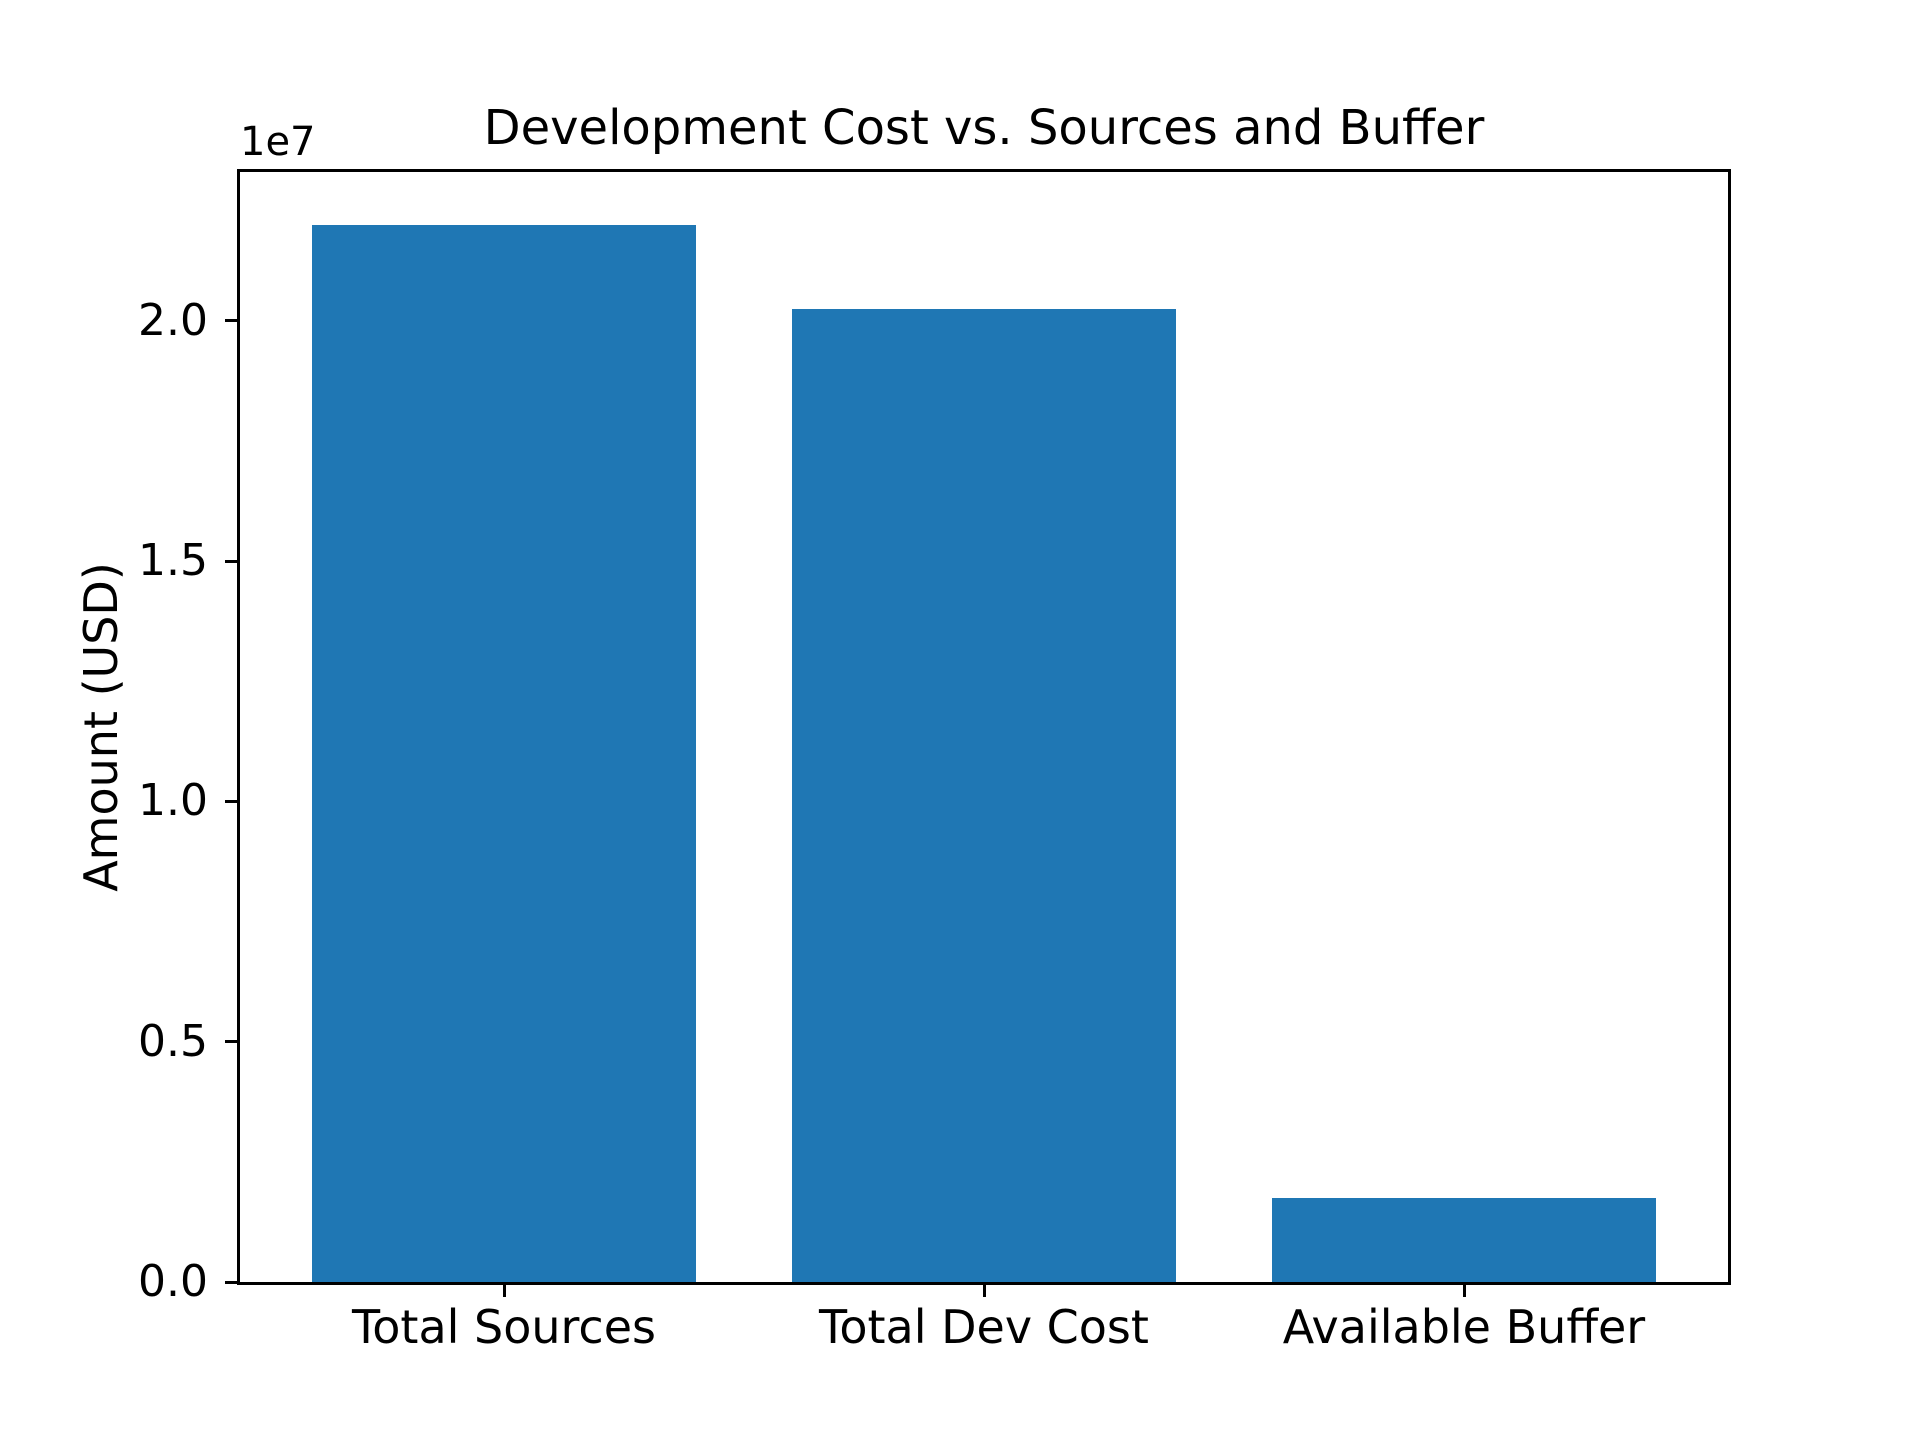  What do you see at coordinates (173, 1281) in the screenshot?
I see `y-tick-label: 0.0` at bounding box center [173, 1281].